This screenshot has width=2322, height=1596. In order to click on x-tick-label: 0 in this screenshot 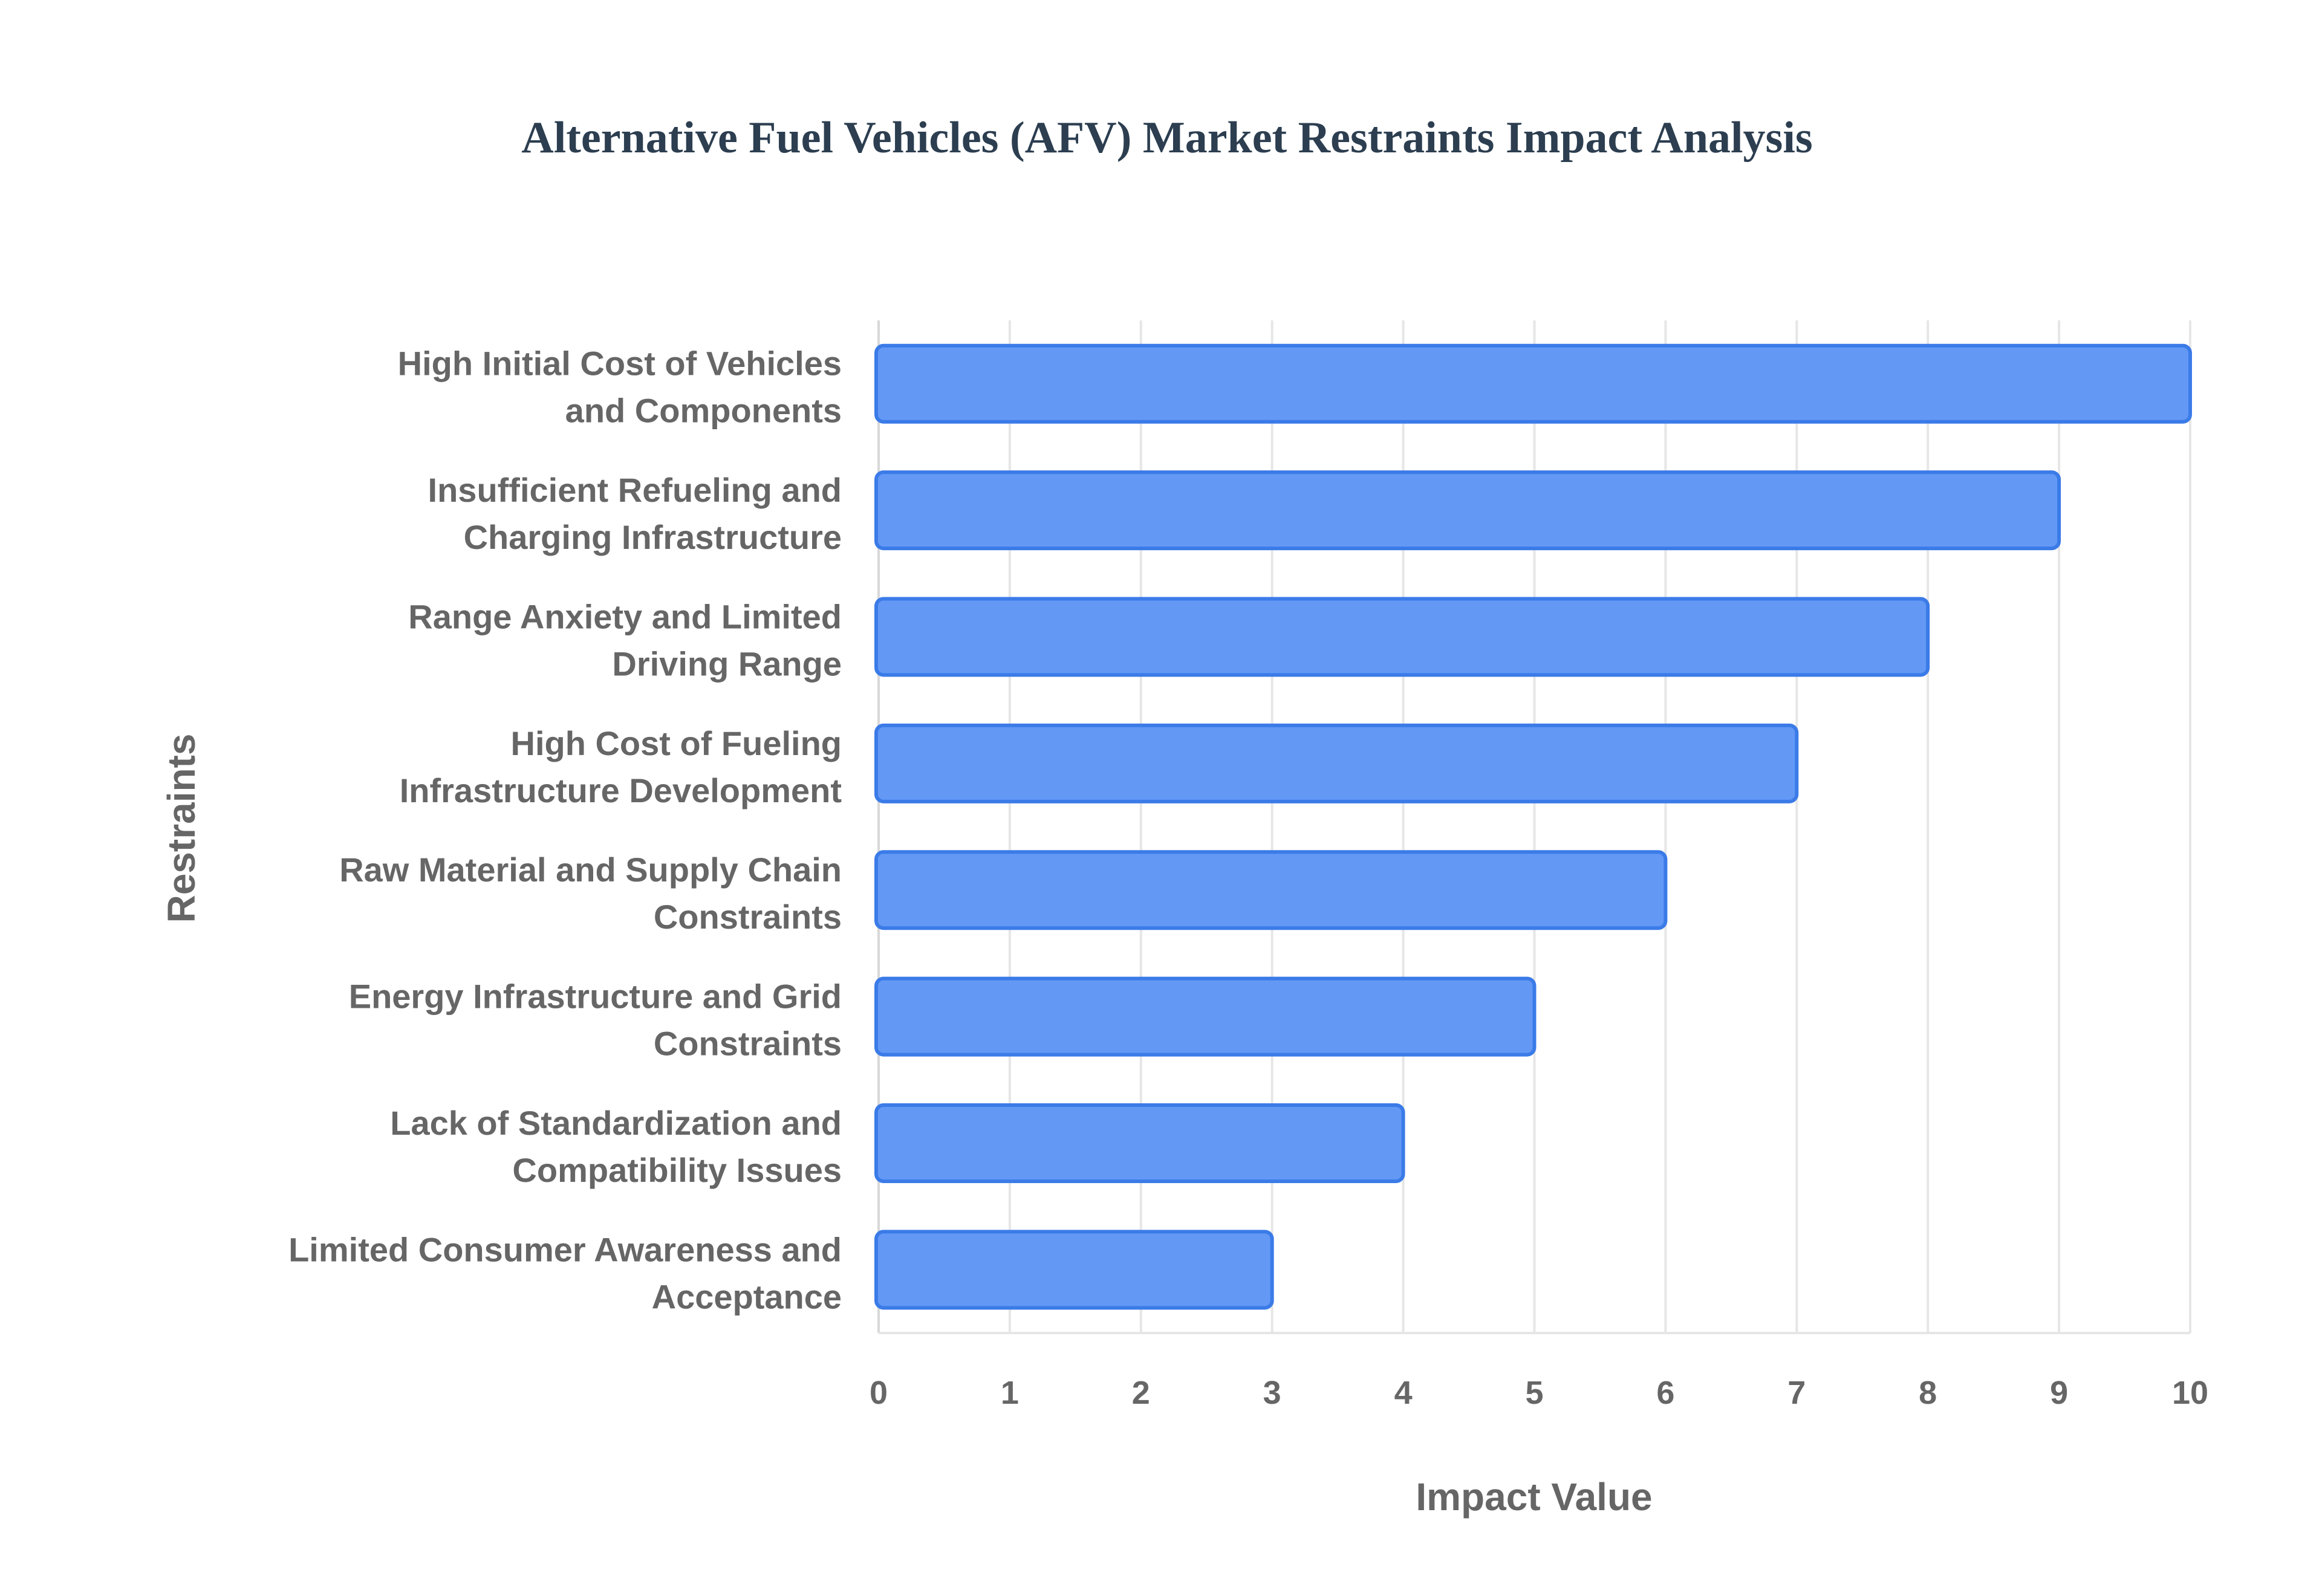, I will do `click(879, 1393)`.